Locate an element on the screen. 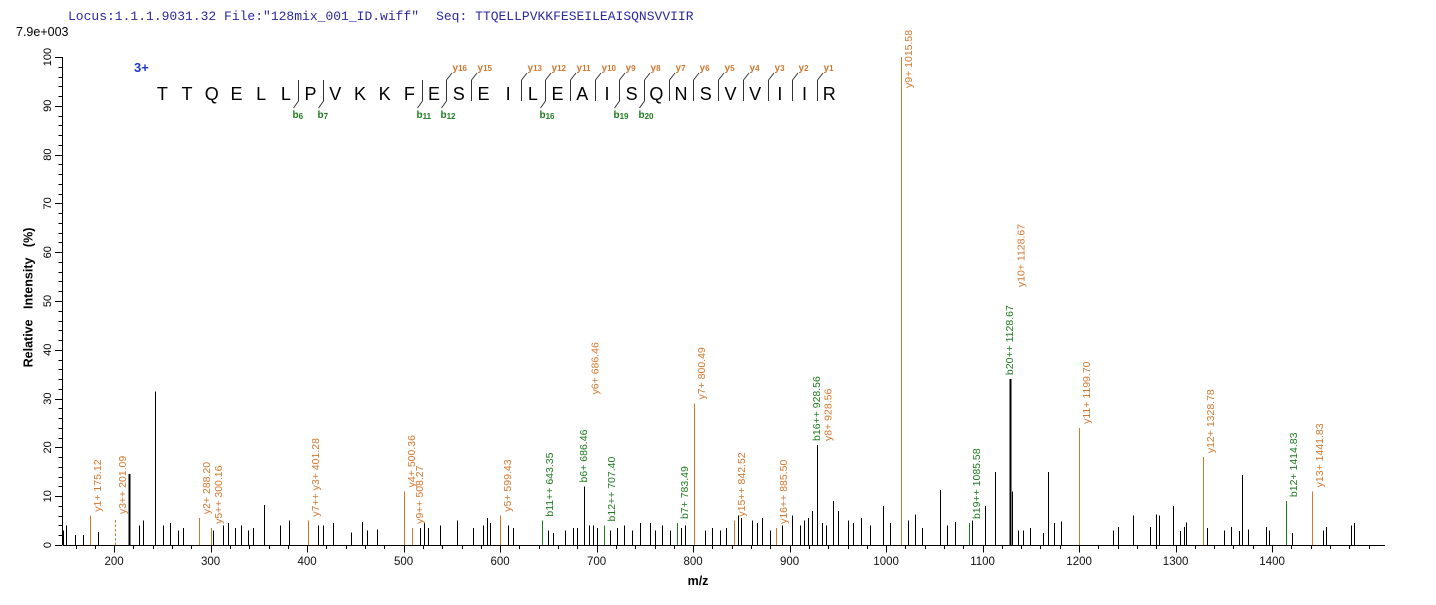 This screenshot has height=605, width=1436. y-tick-label: 90 is located at coordinates (48, 106).